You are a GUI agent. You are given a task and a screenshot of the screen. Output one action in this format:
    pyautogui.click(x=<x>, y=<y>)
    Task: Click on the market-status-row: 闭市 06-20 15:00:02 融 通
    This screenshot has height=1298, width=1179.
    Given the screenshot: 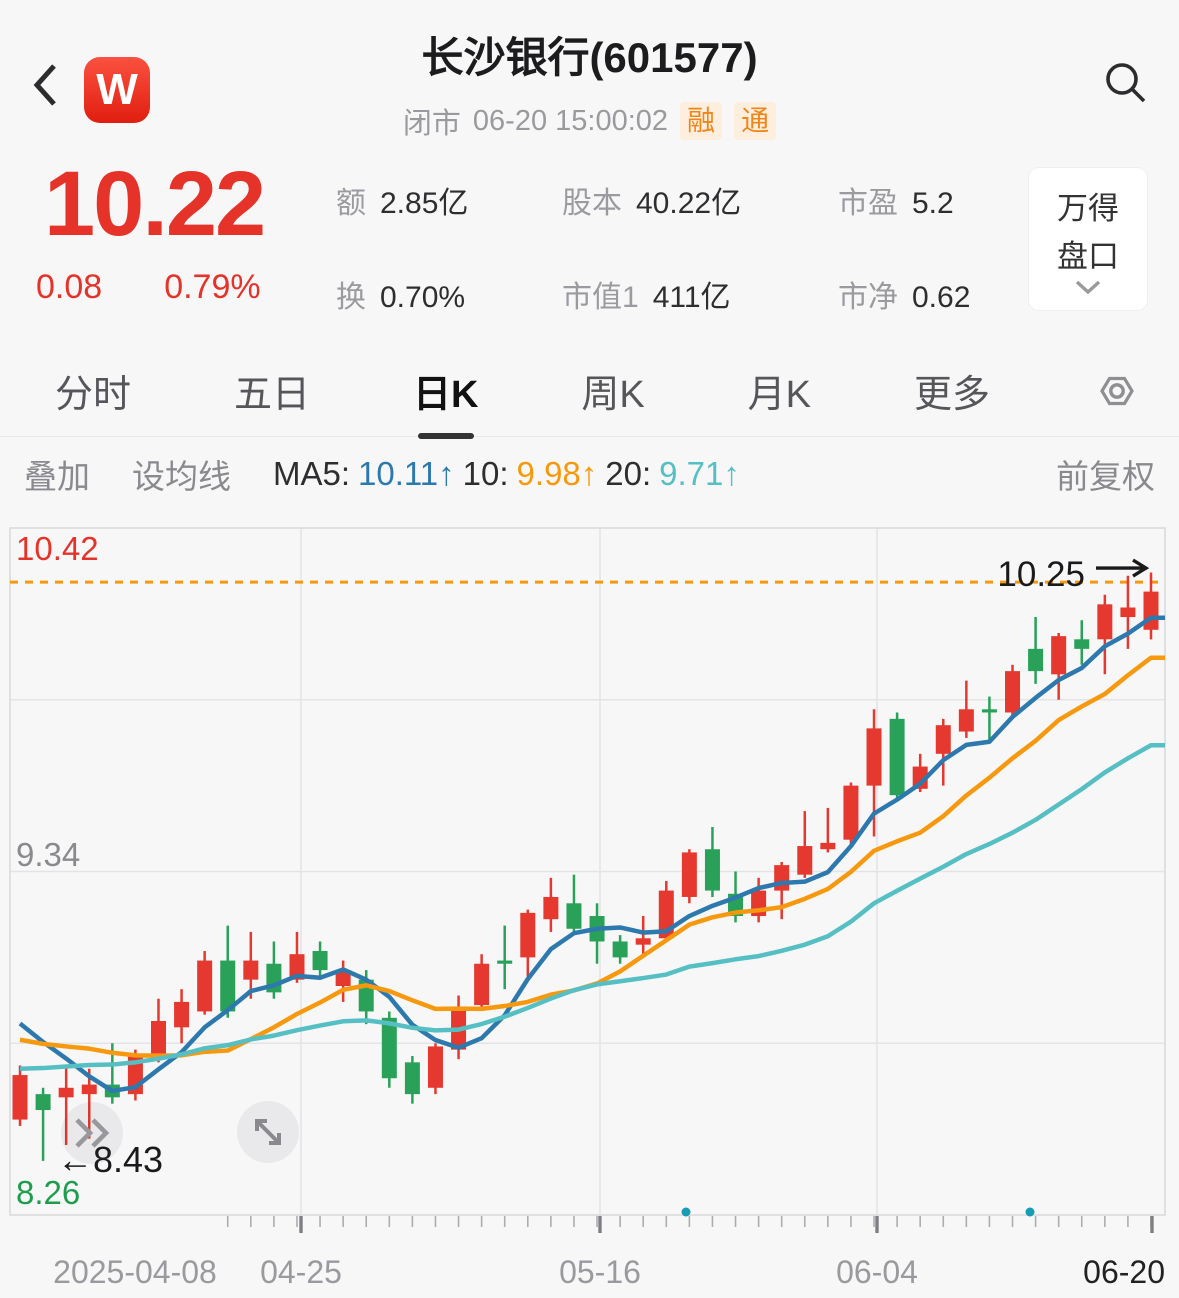 What is the action you would take?
    pyautogui.click(x=589, y=121)
    